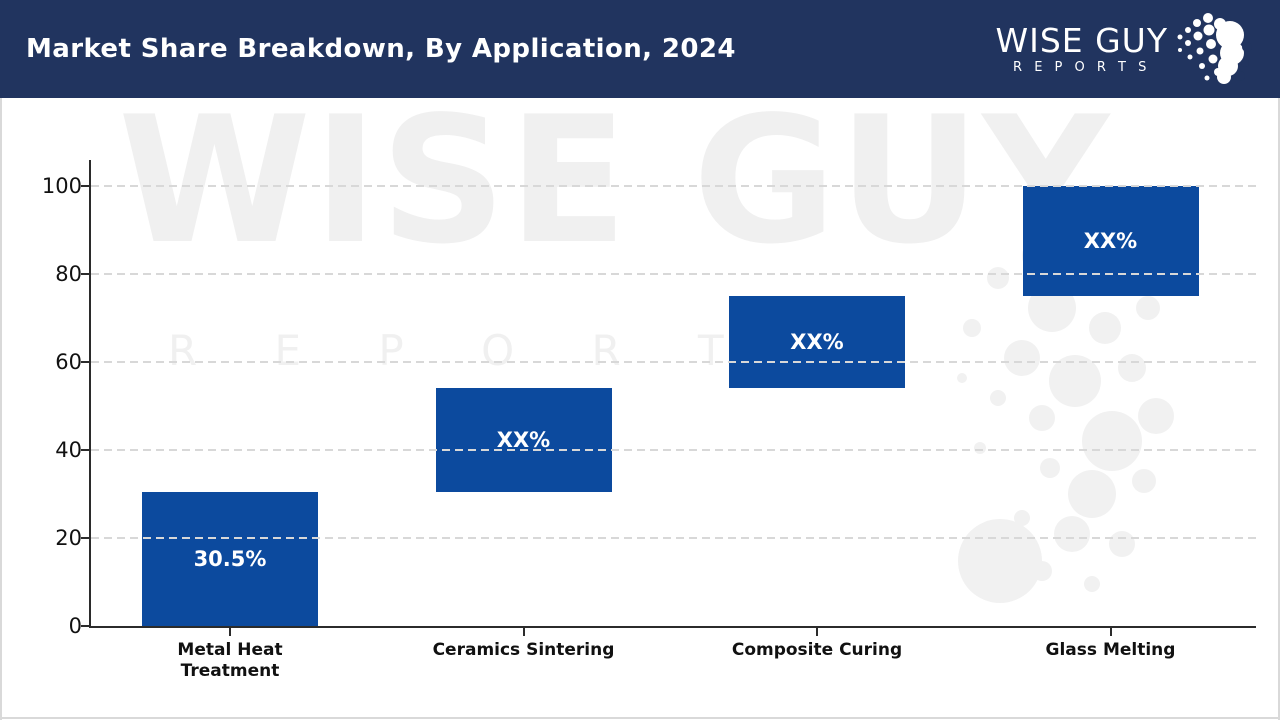 The width and height of the screenshot is (1280, 720). What do you see at coordinates (61, 186) in the screenshot?
I see `y-tick-label-100: 100` at bounding box center [61, 186].